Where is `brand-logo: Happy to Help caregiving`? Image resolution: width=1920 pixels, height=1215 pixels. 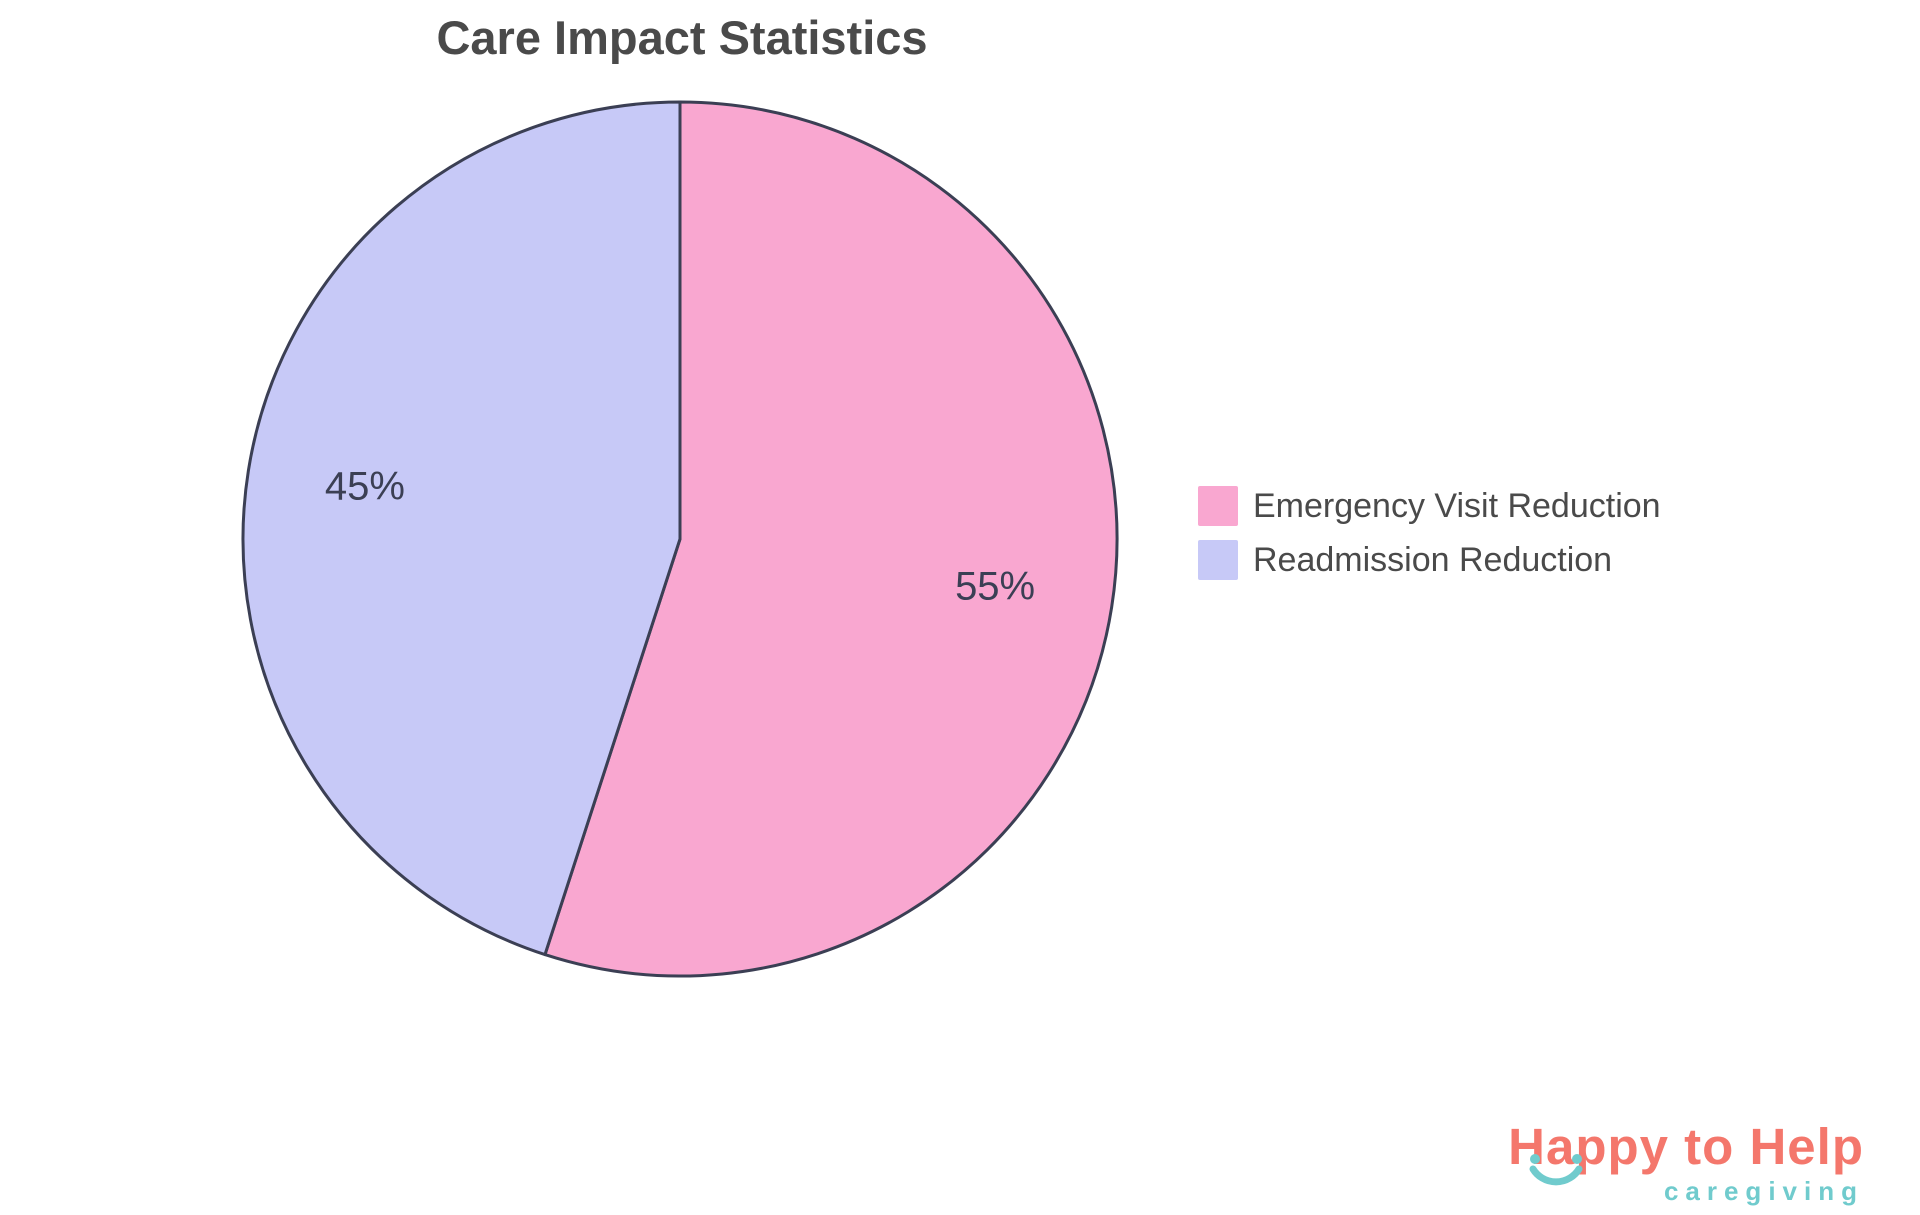 brand-logo: Happy to Help caregiving is located at coordinates (1686, 1163).